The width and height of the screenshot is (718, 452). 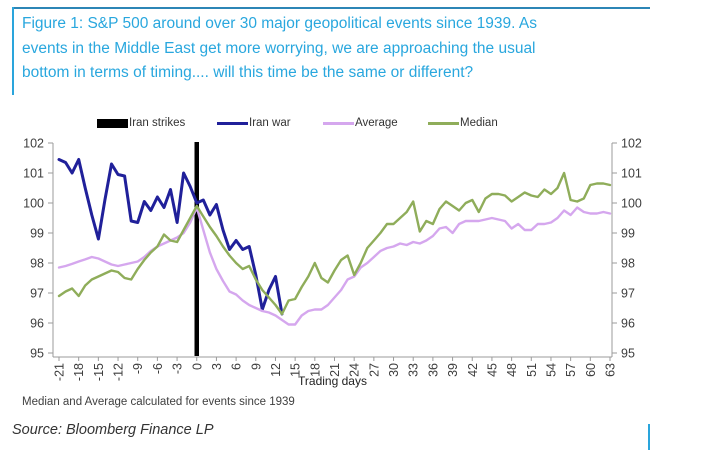 What do you see at coordinates (33, 204) in the screenshot?
I see `y-axis-label-left: 100` at bounding box center [33, 204].